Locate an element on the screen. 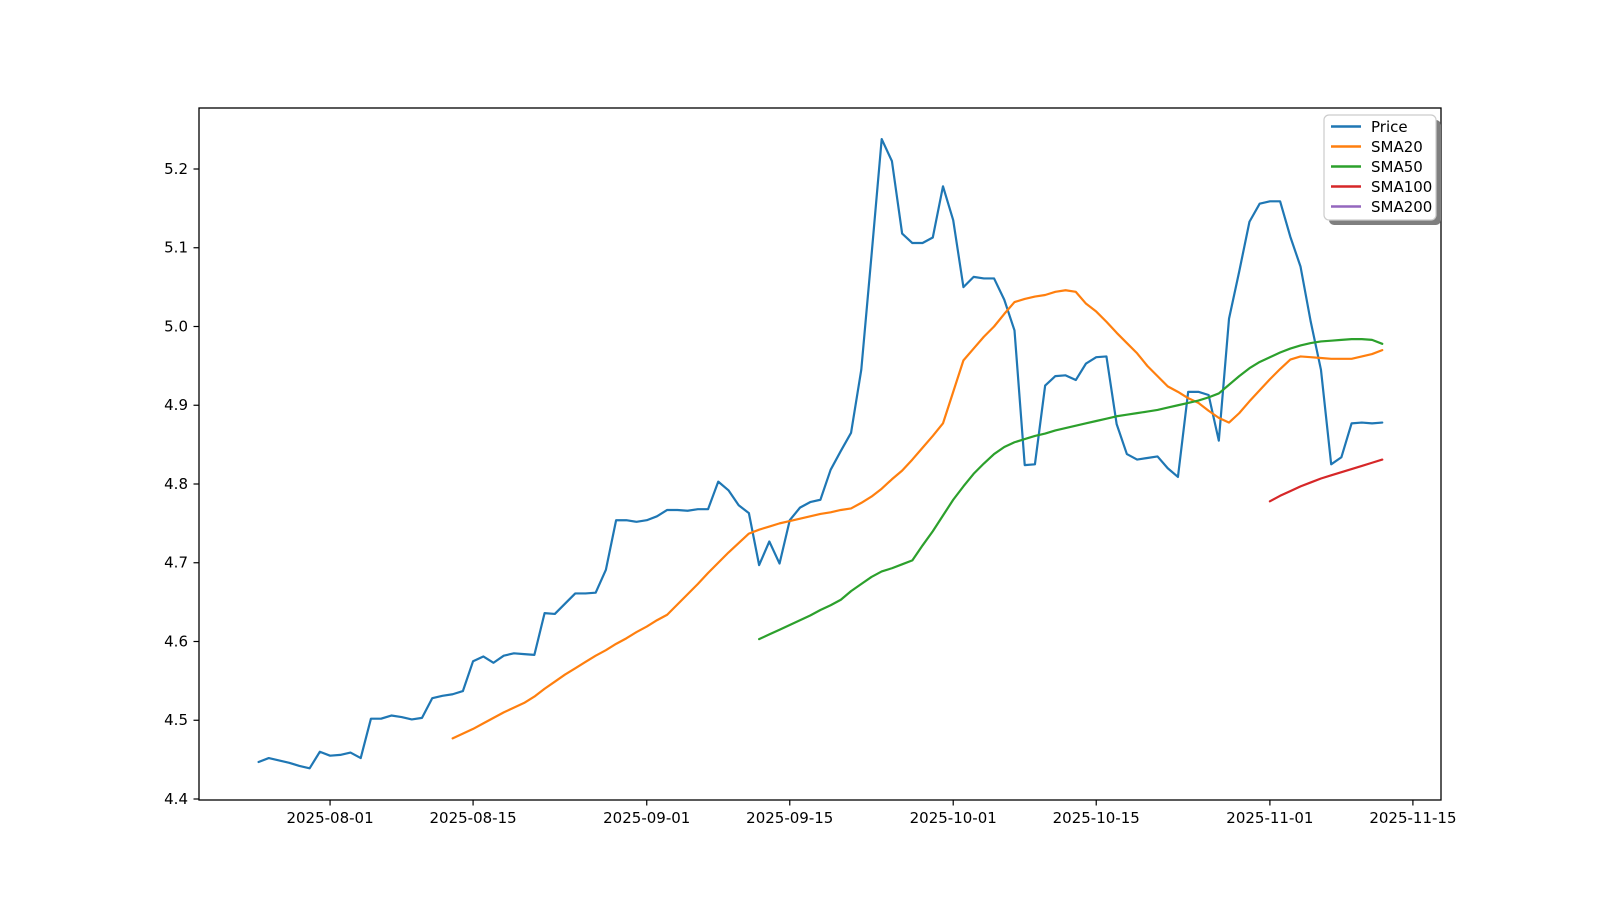 Image resolution: width=1600 pixels, height=904 pixels. legend-label-sma100: SMA100 is located at coordinates (1401, 187).